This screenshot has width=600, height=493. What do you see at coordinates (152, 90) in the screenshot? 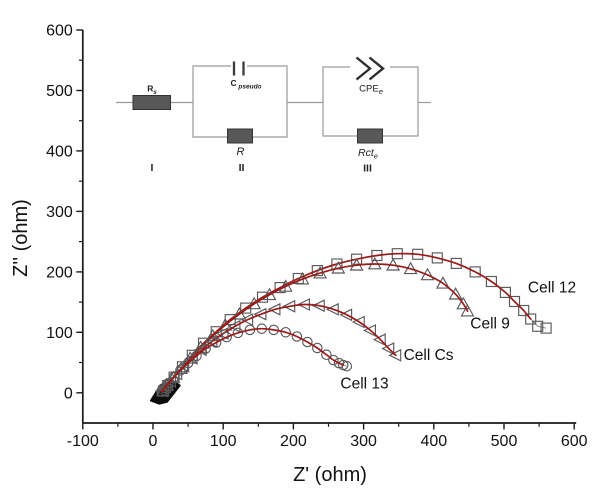
I see `label-Rs: Rs` at bounding box center [152, 90].